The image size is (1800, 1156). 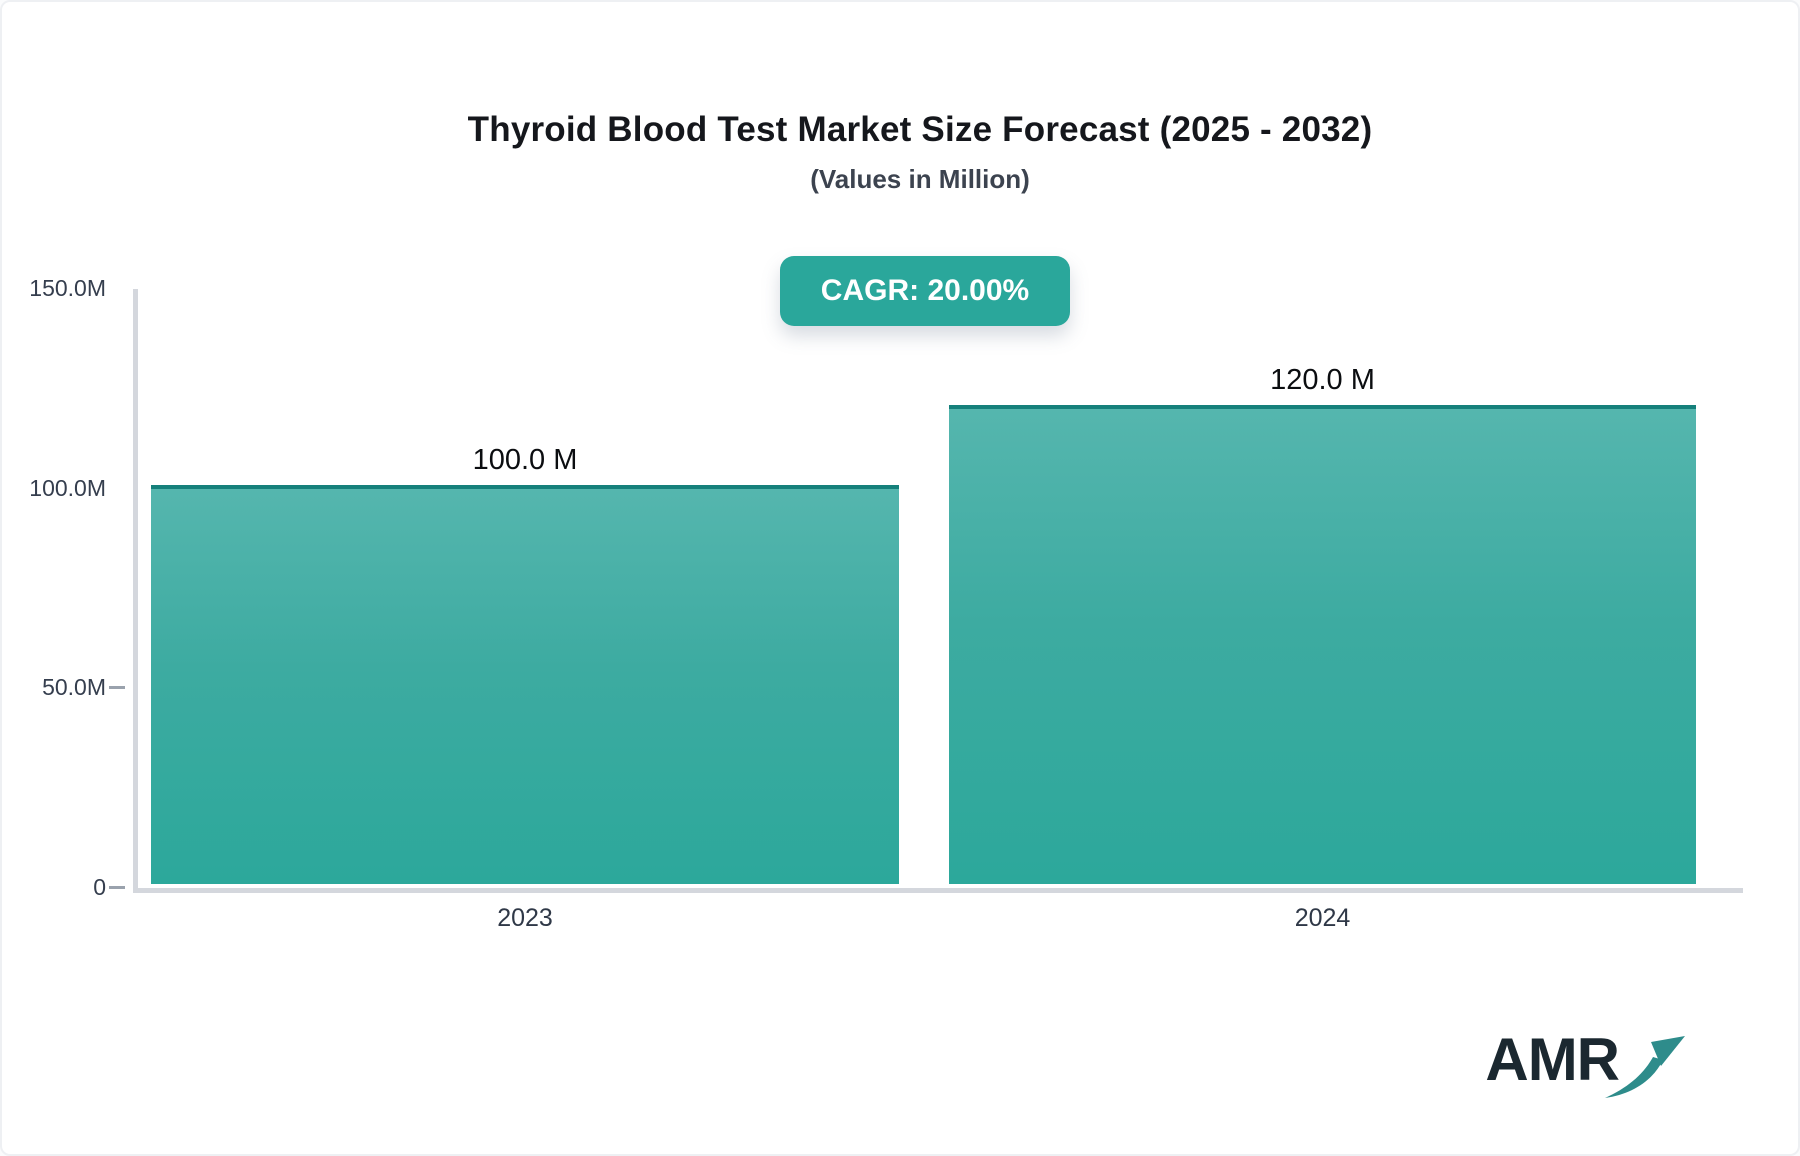 I want to click on bar-value-label: 120.0 M, so click(x=1322, y=380).